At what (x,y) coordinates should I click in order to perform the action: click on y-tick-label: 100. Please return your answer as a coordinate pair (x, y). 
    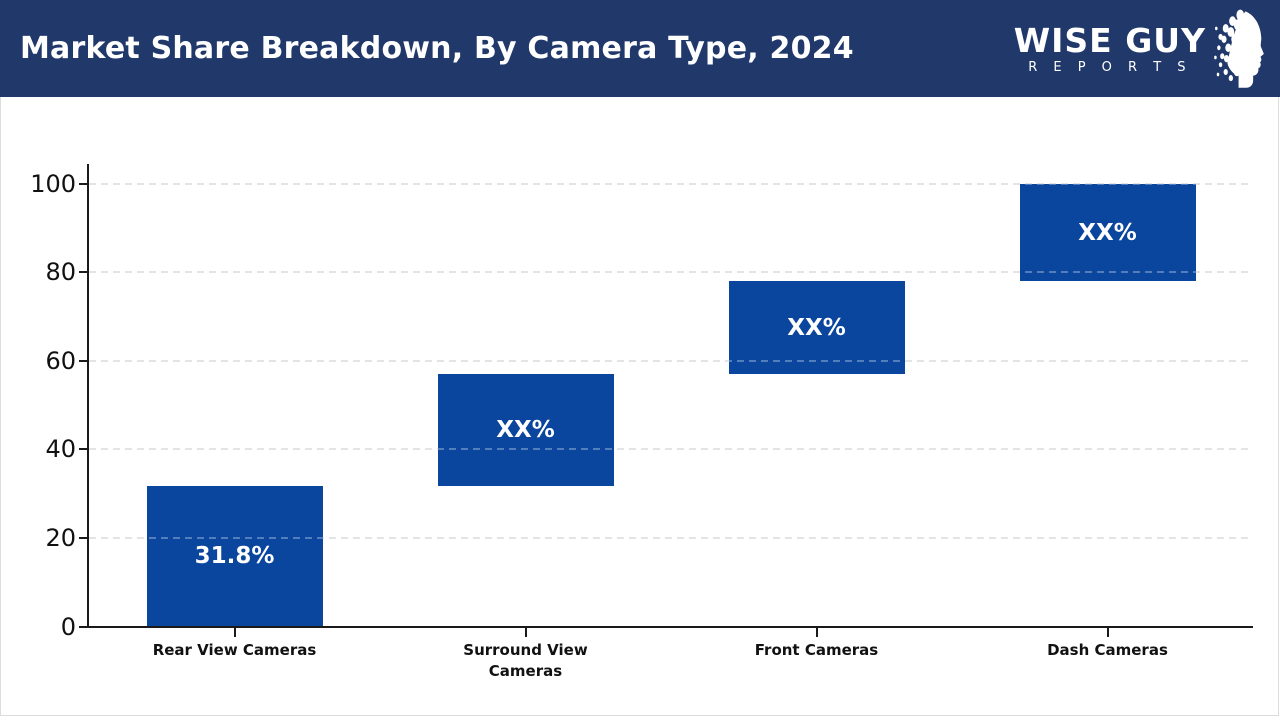
    Looking at the image, I should click on (53, 183).